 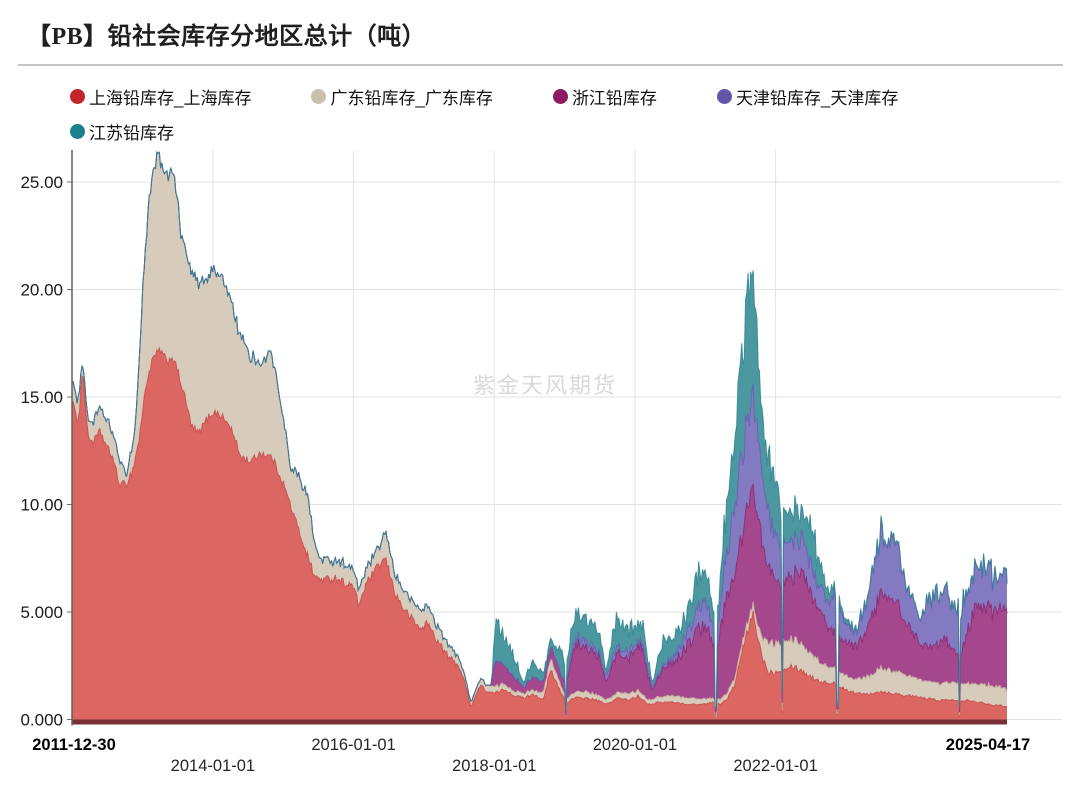 I want to click on x-axis-baseline, so click(x=539, y=722).